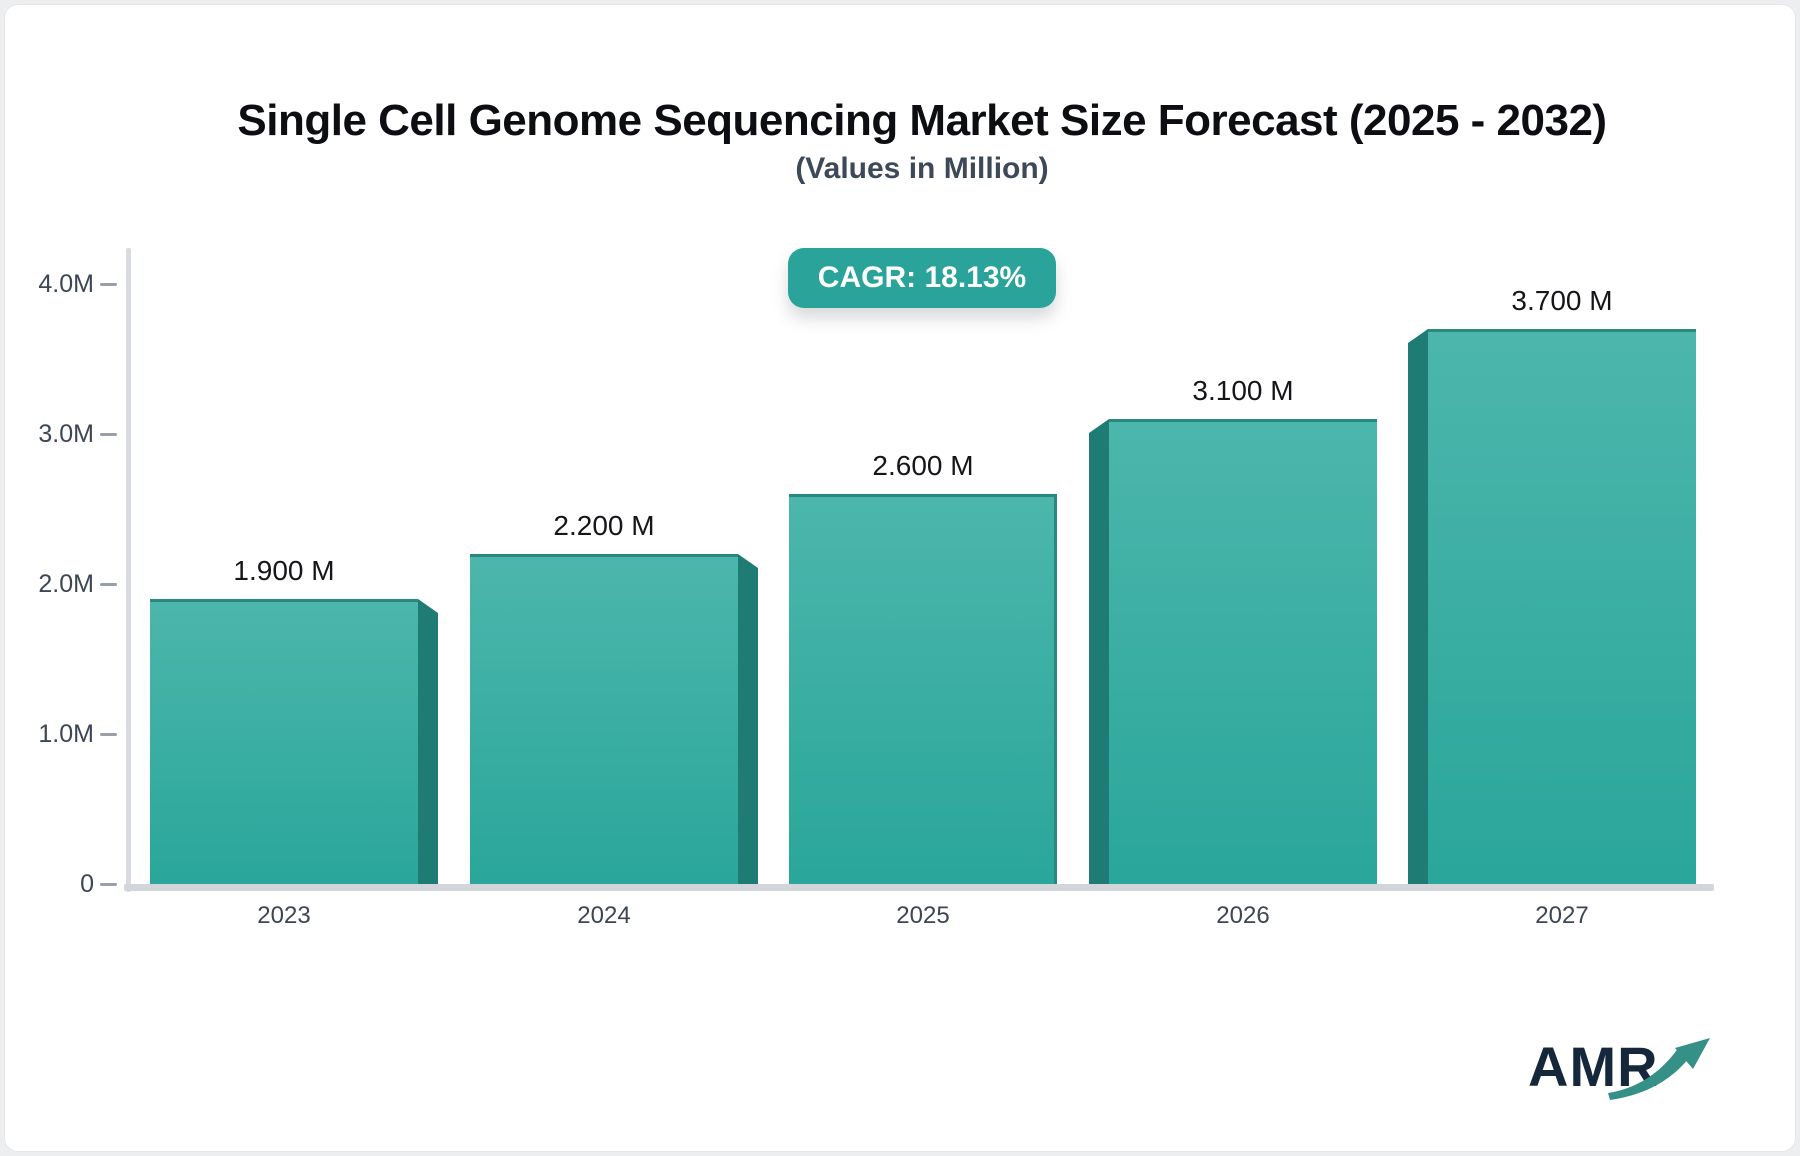 This screenshot has height=1156, width=1800. I want to click on y-axis-line, so click(128, 570).